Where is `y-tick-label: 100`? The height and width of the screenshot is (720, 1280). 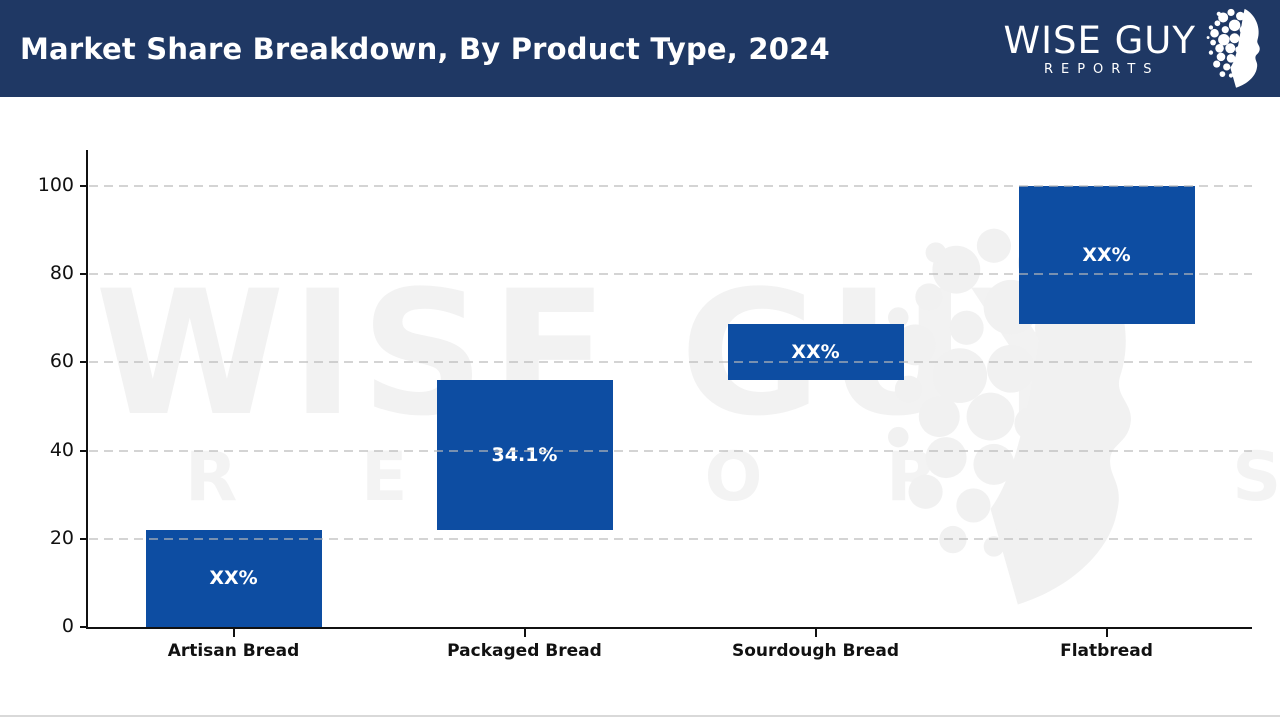
y-tick-label: 100 is located at coordinates (55, 185).